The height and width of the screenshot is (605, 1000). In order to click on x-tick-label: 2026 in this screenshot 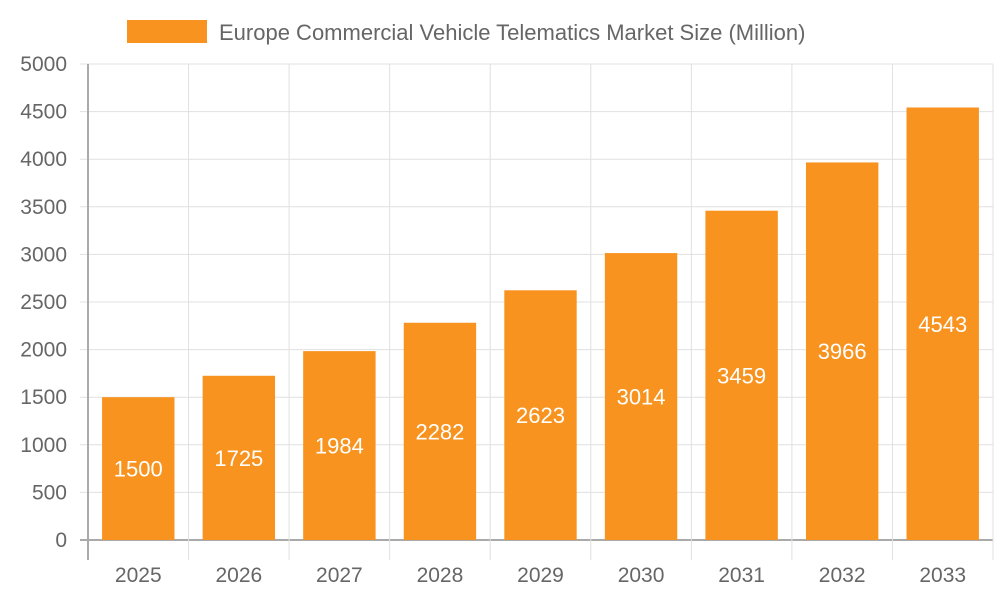, I will do `click(238, 575)`.